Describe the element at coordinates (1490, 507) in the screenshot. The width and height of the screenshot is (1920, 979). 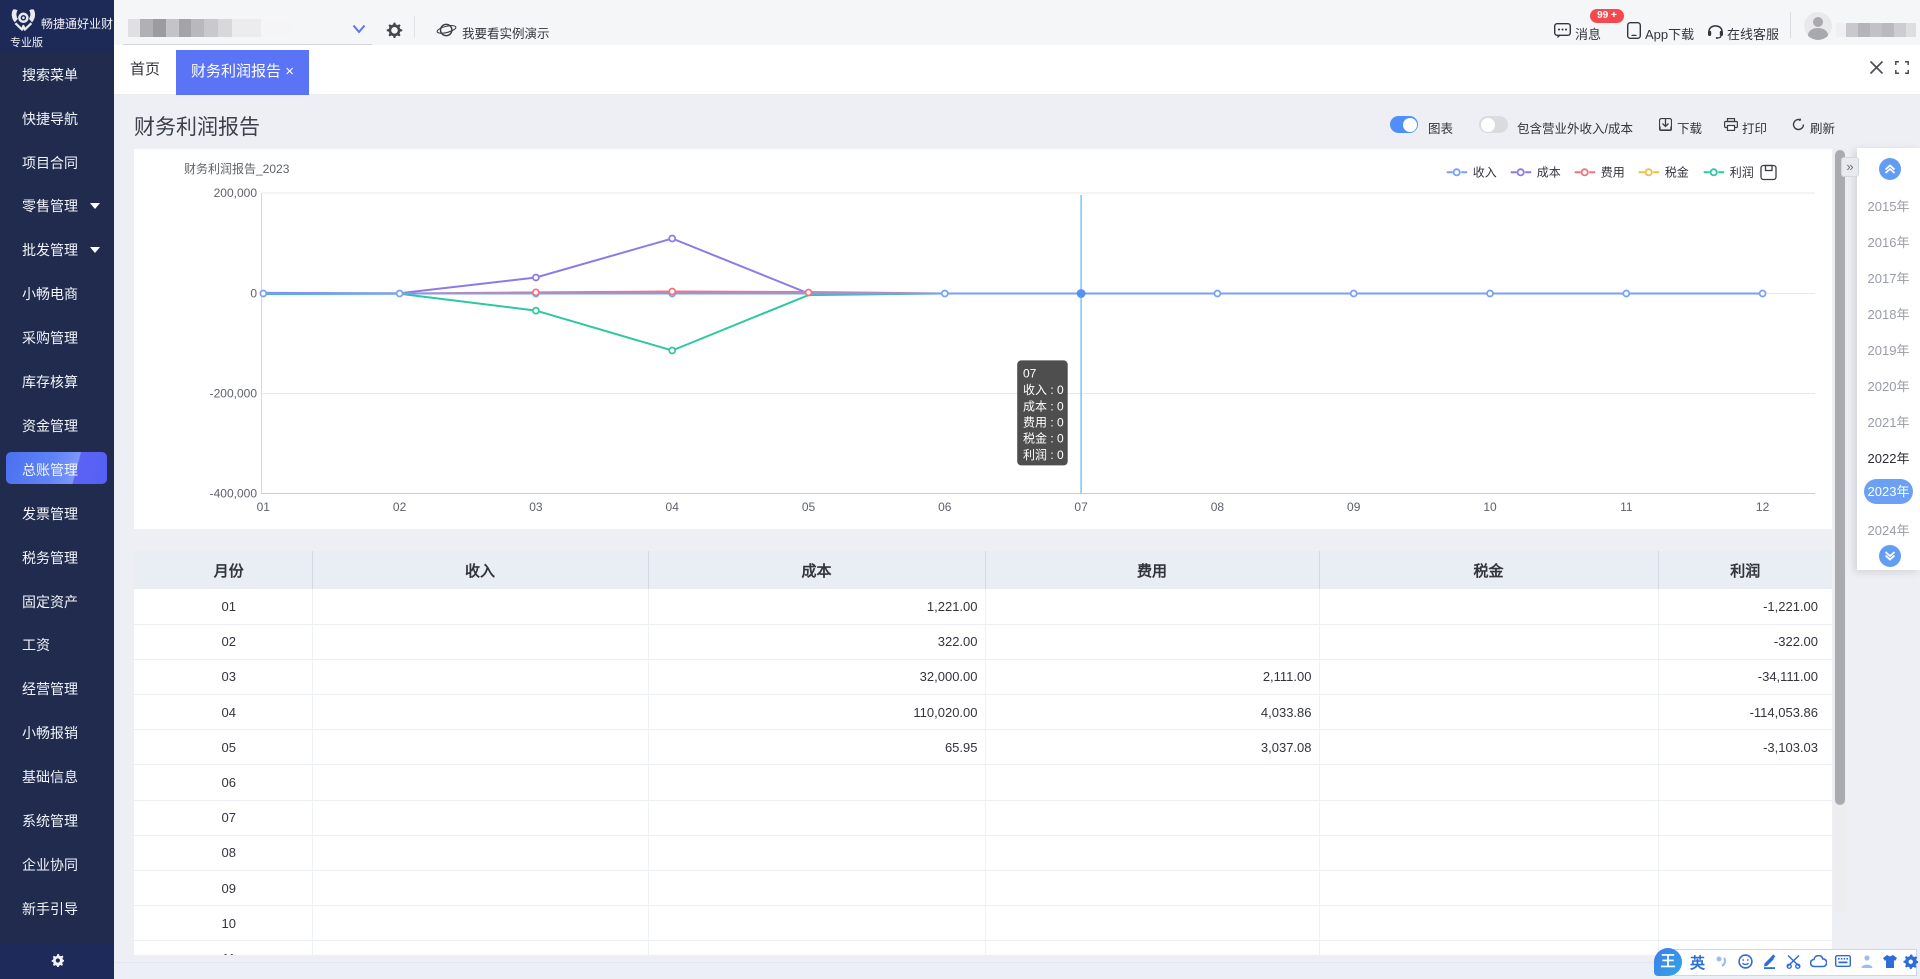
I see `svg-text: 10` at that location.